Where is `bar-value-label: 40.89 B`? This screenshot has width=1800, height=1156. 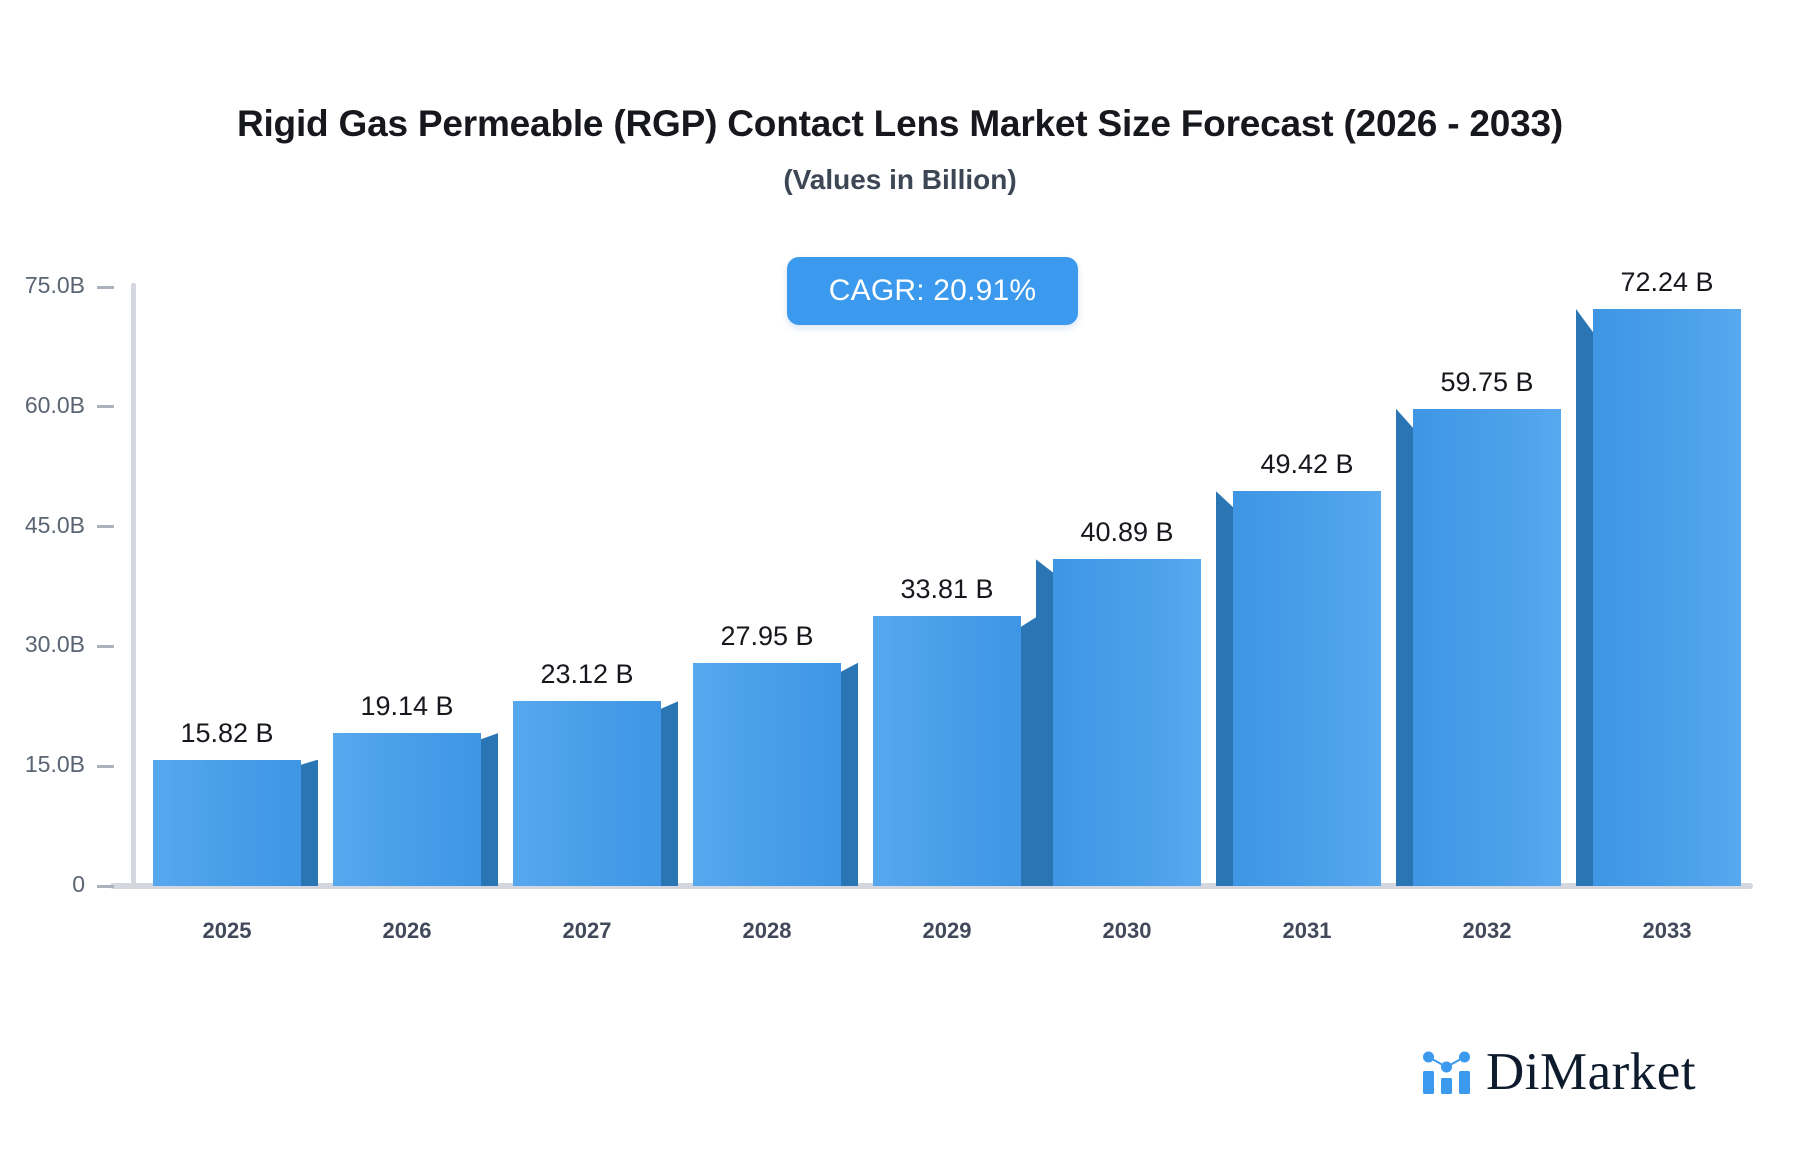
bar-value-label: 40.89 B is located at coordinates (1127, 532).